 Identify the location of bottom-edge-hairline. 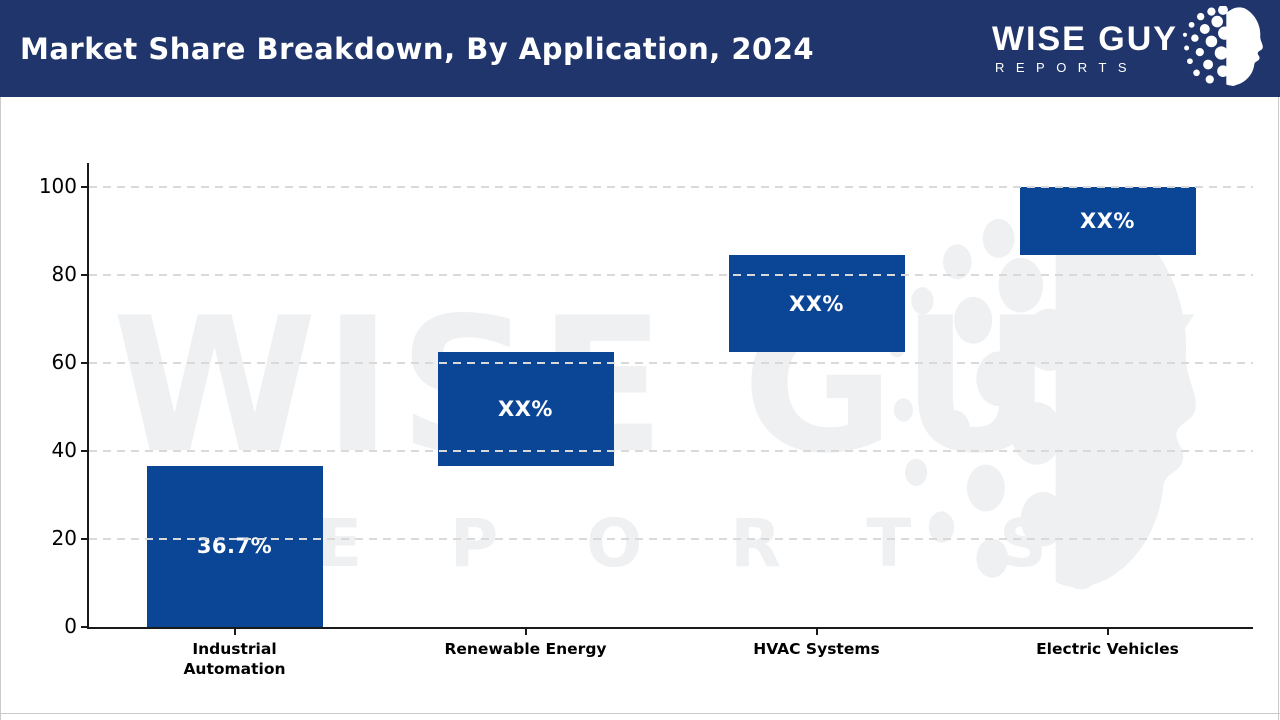
(640, 713).